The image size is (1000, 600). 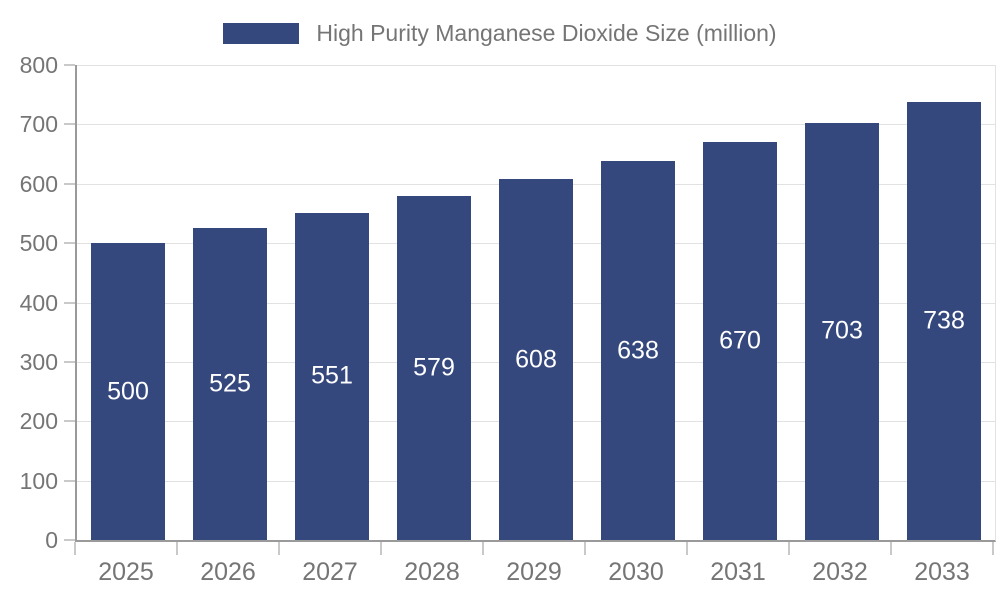 What do you see at coordinates (38, 124) in the screenshot?
I see `y-tick-label-700: 700` at bounding box center [38, 124].